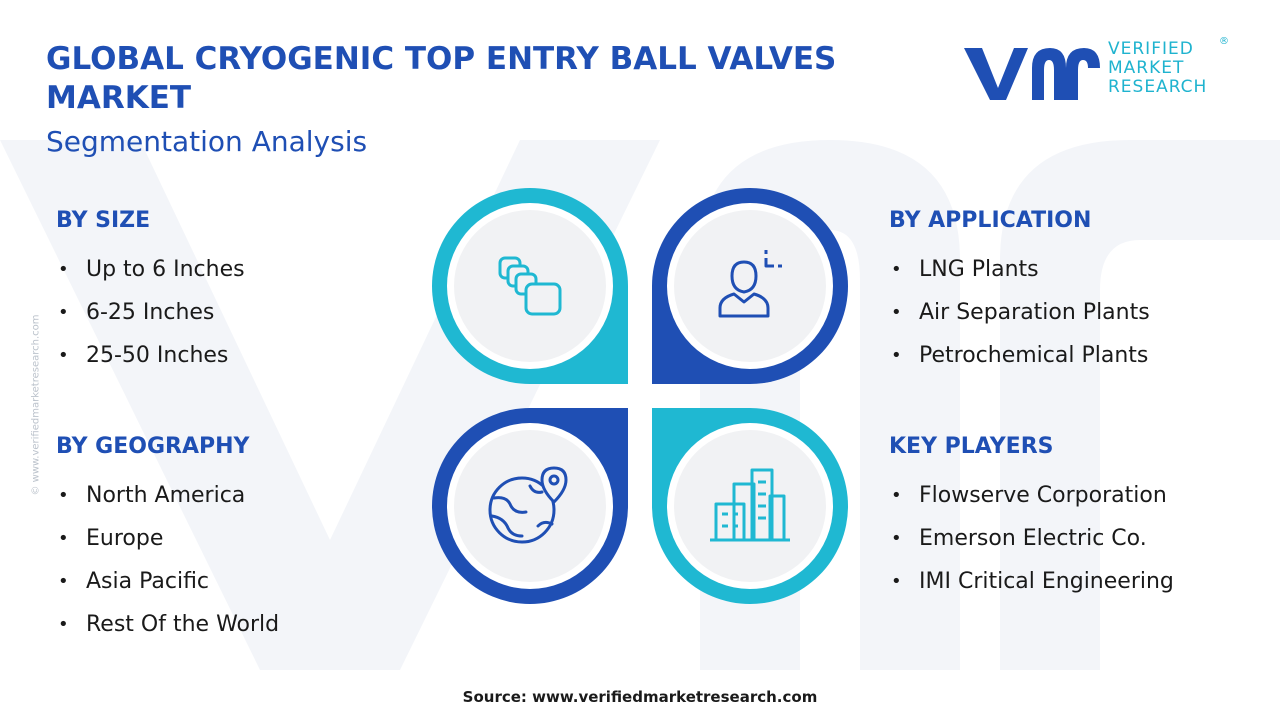 The width and height of the screenshot is (1280, 720). What do you see at coordinates (971, 446) in the screenshot?
I see `segment-key-players-heading: KEY PLAYERS` at bounding box center [971, 446].